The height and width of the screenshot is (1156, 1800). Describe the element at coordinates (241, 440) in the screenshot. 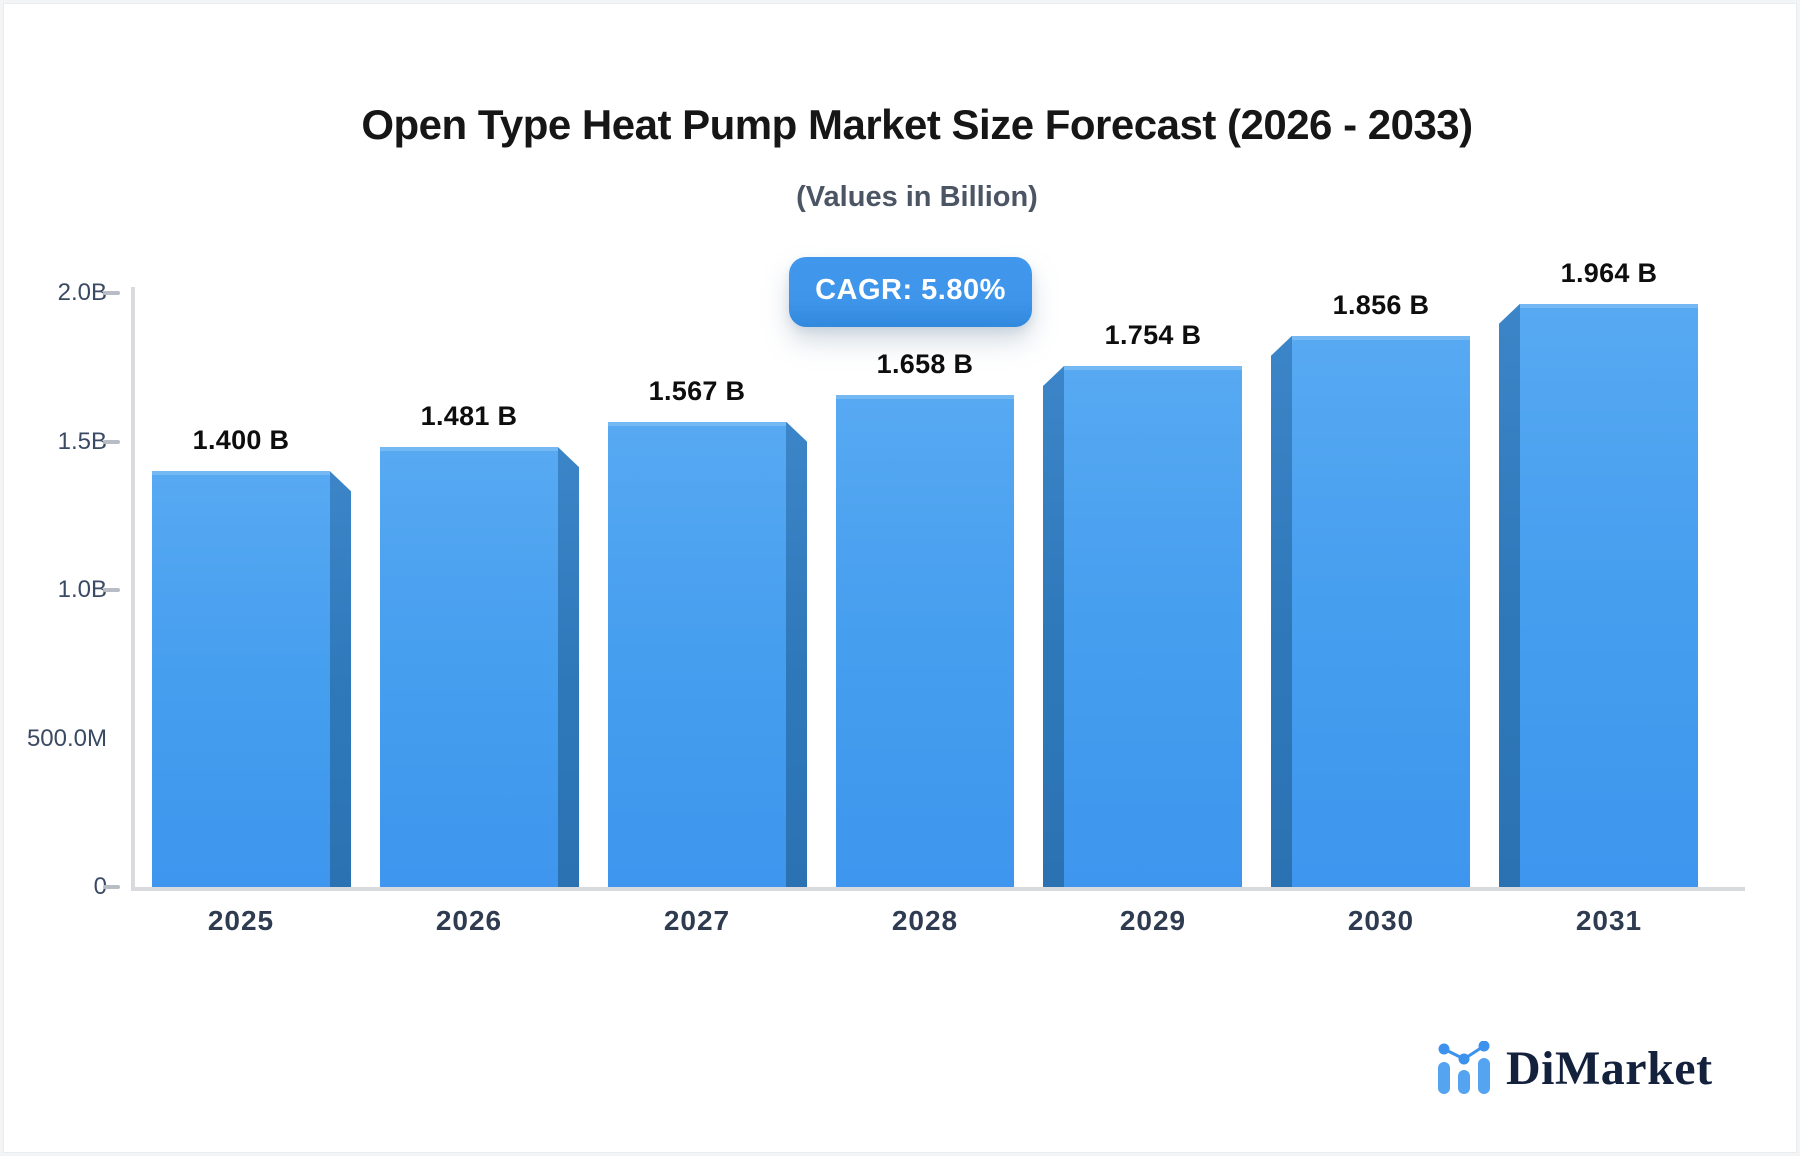

I see `bar-value-label-2025: 1.400 B` at that location.